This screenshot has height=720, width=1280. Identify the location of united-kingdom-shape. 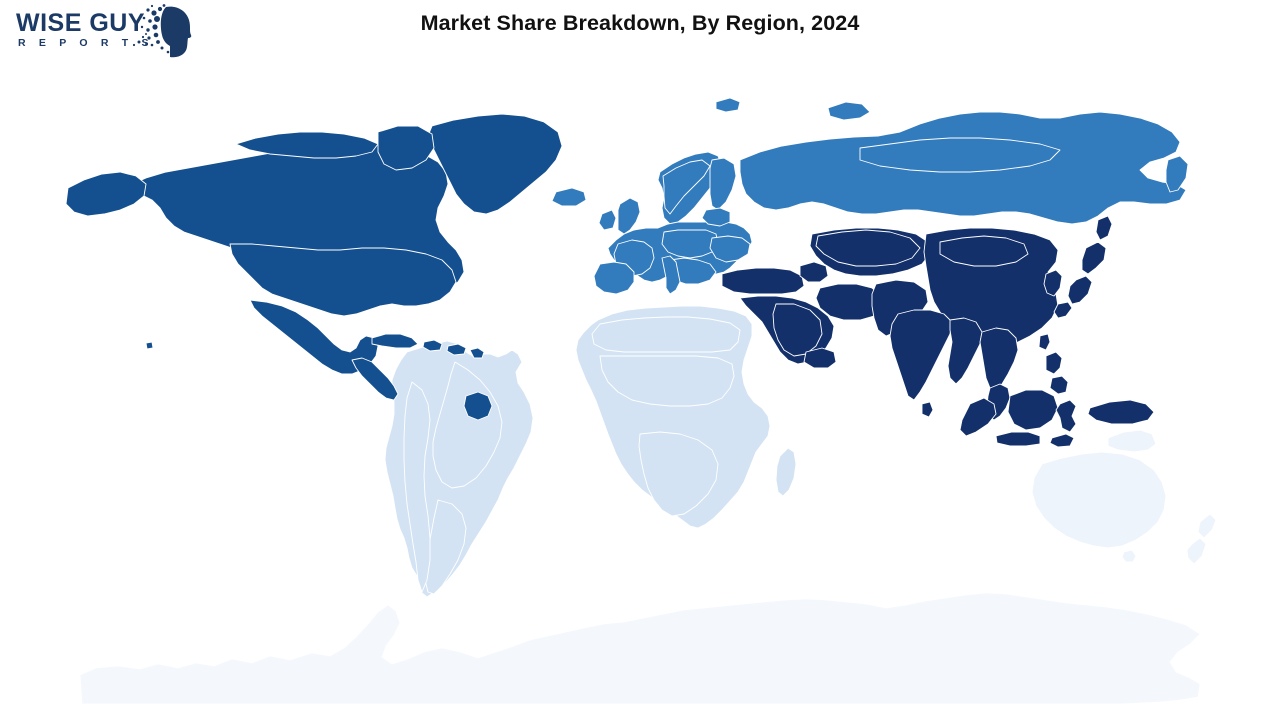
(629, 216).